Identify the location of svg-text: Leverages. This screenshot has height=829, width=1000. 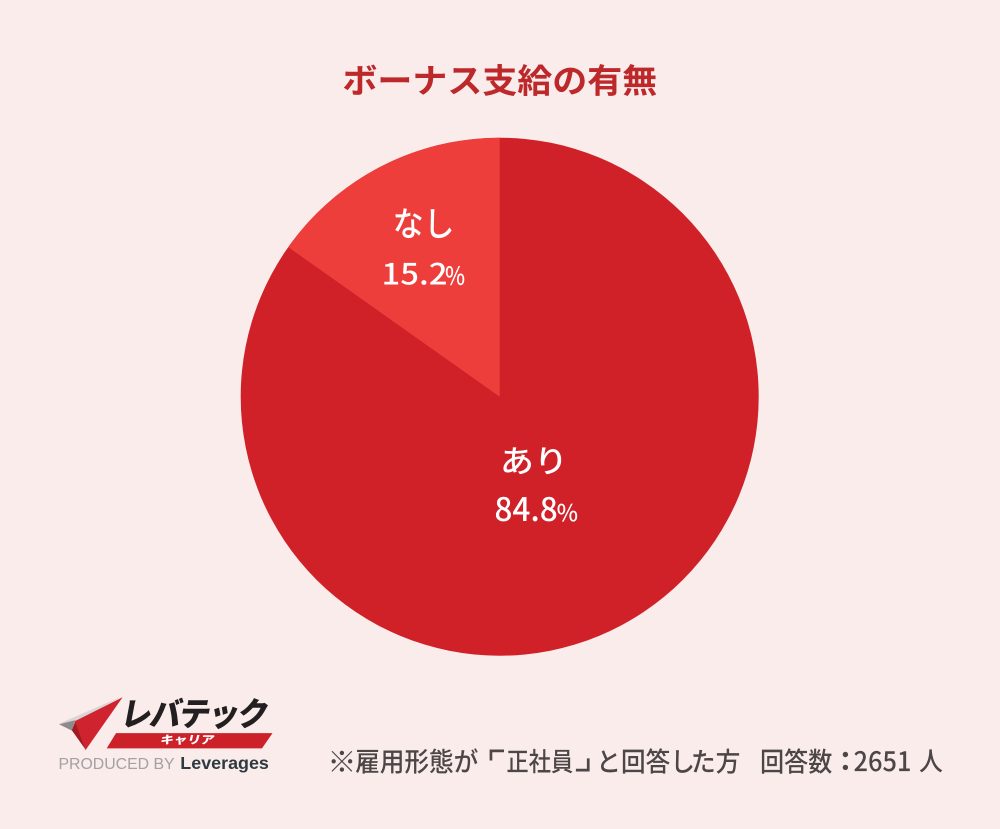
(224, 763).